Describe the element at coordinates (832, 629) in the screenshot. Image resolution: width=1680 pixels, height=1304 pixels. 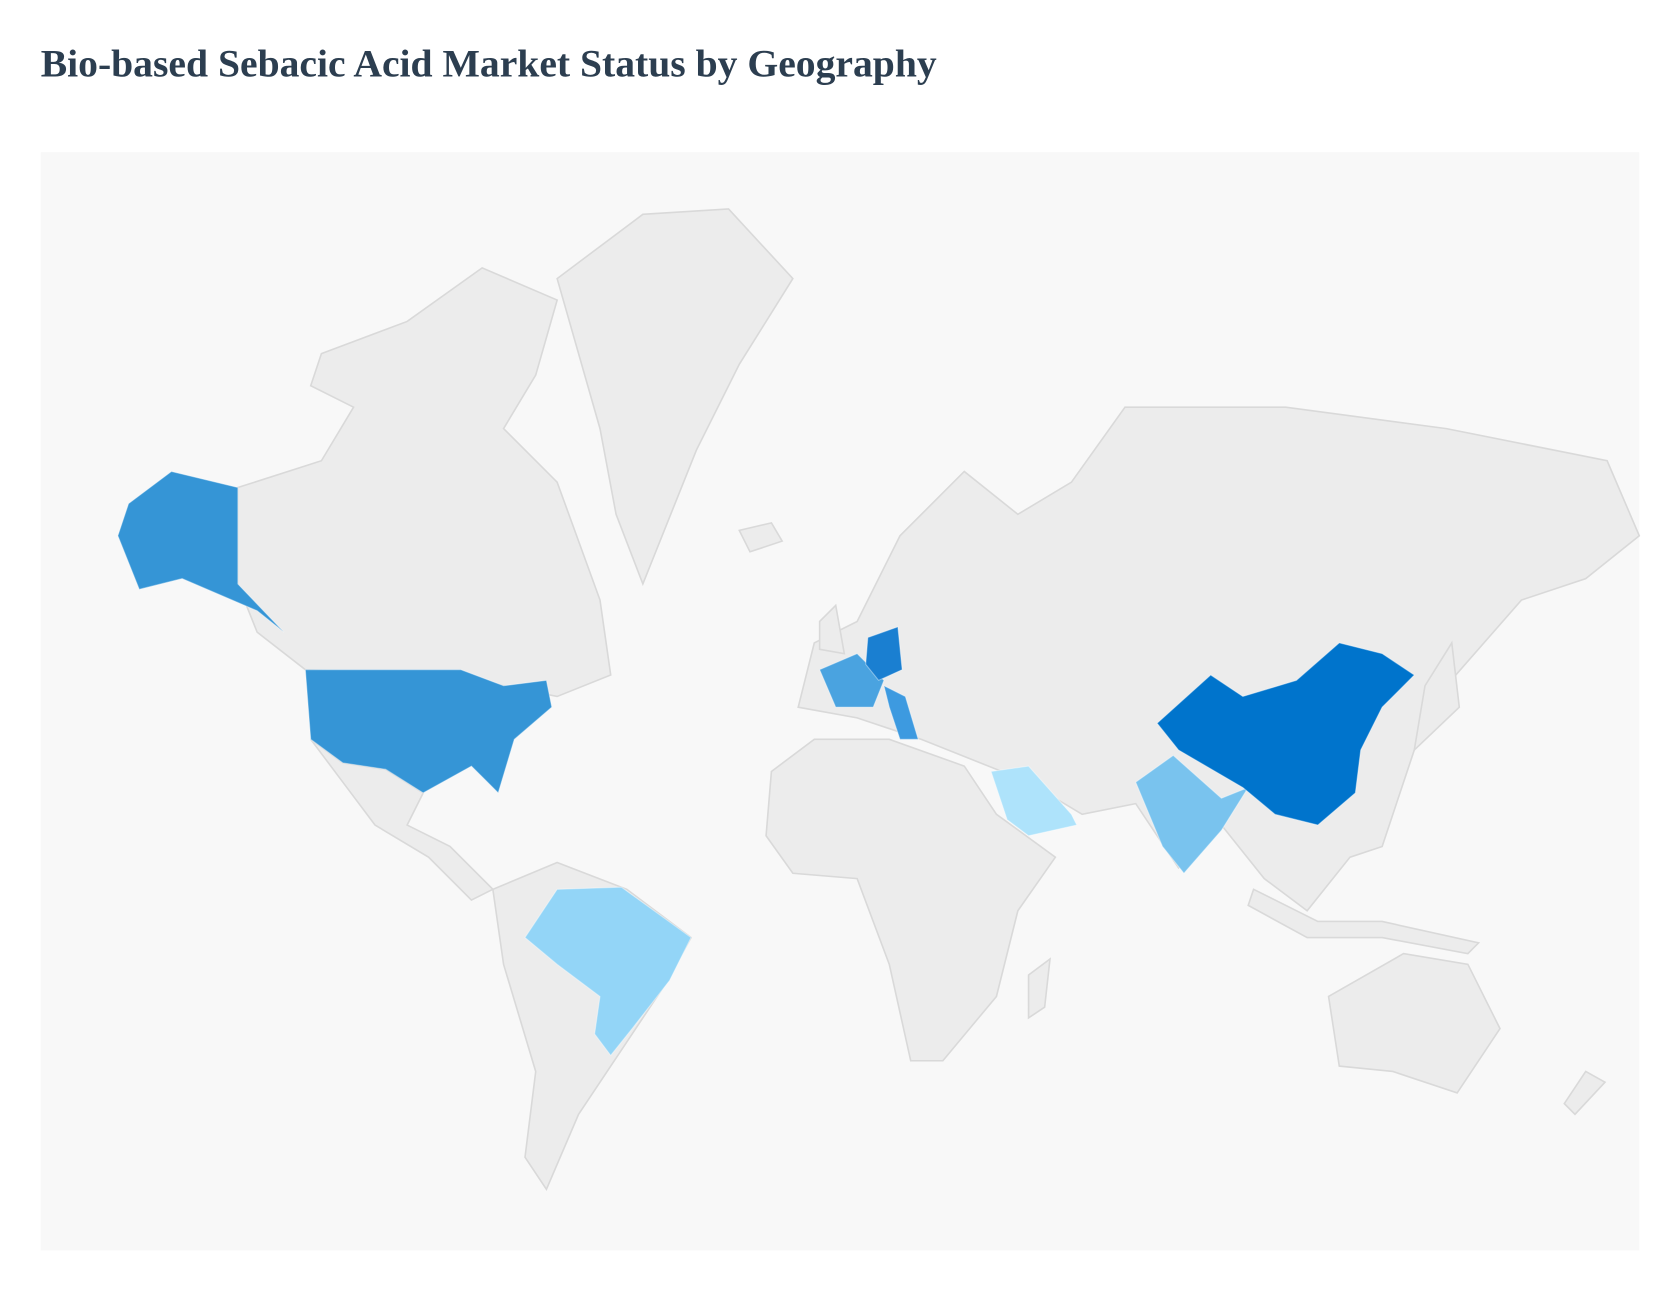
I see `uk` at that location.